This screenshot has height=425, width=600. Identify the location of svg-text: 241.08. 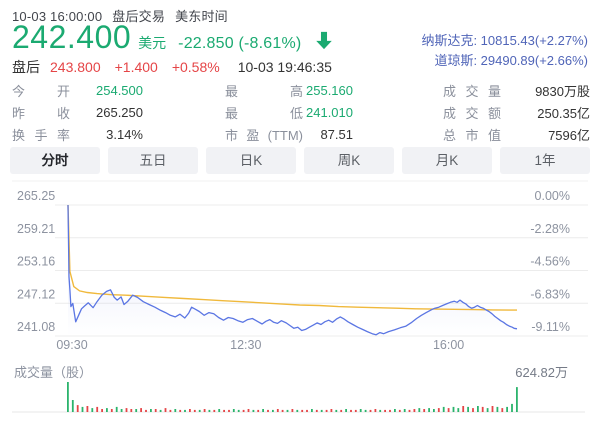
(36, 327).